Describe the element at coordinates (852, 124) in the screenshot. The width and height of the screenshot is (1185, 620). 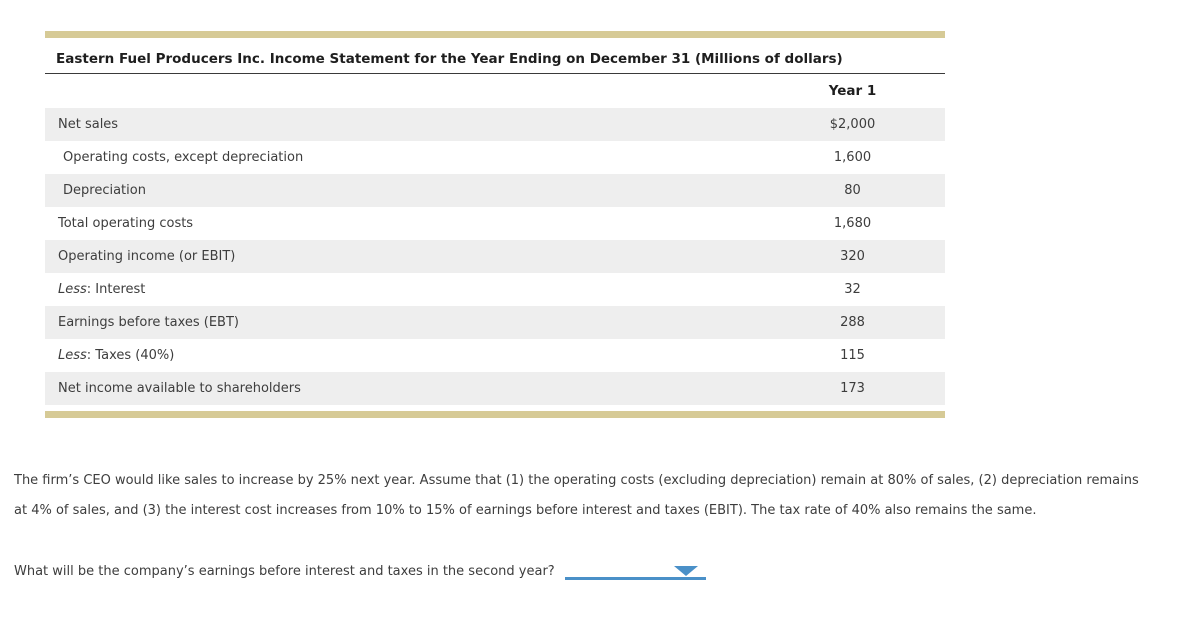
I see `row-value: $2,000` at that location.